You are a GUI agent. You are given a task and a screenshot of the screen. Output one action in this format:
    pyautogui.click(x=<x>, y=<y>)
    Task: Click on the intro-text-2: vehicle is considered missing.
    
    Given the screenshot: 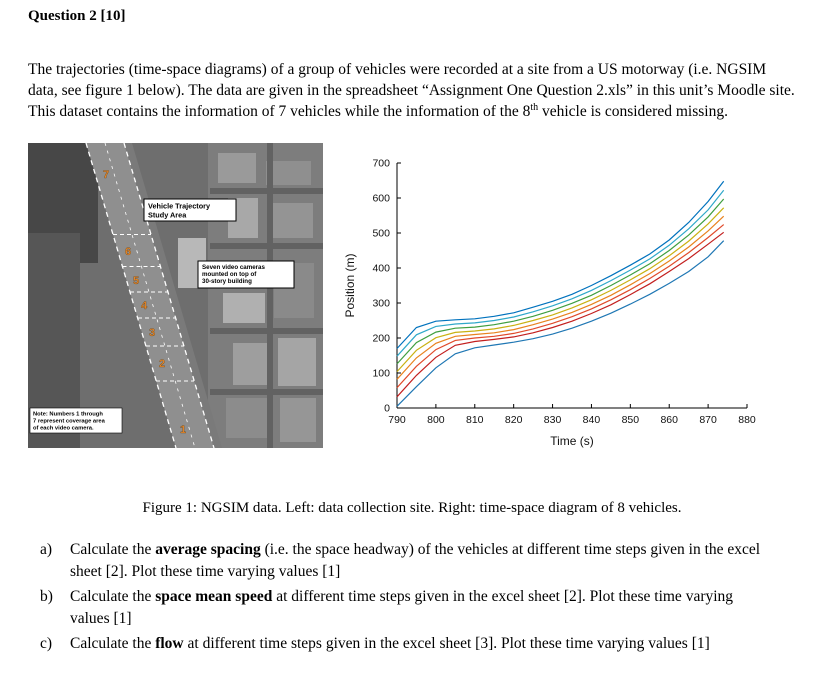 What is the action you would take?
    pyautogui.click(x=633, y=112)
    